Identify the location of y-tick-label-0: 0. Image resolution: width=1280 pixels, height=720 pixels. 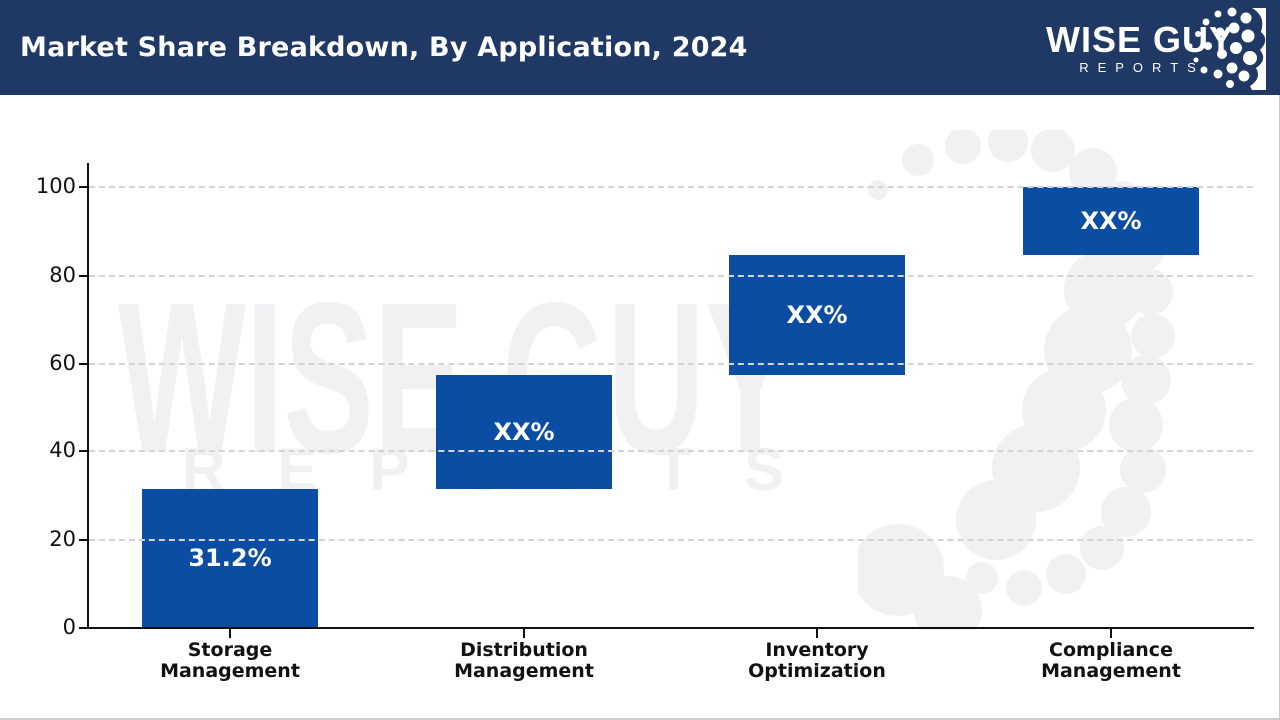
(69, 627).